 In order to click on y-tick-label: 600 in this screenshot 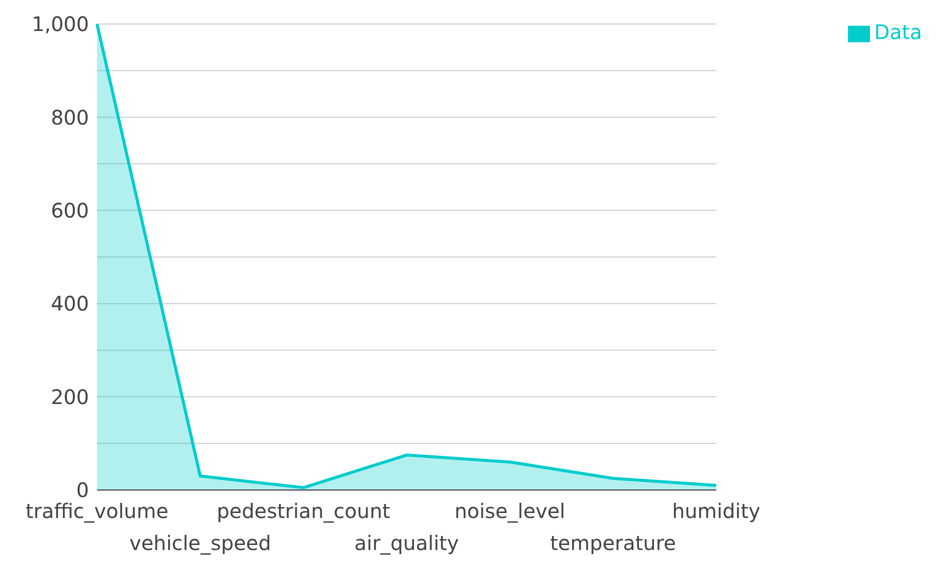, I will do `click(69, 210)`.